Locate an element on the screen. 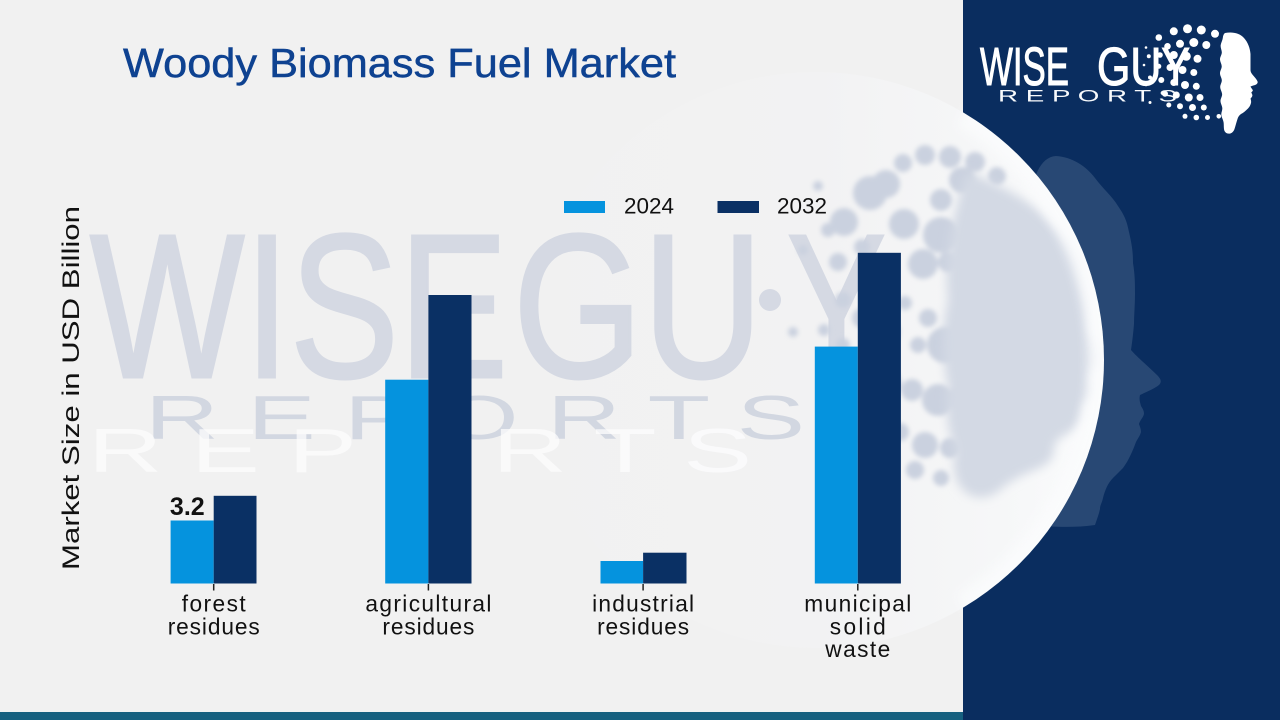 Image resolution: width=1280 pixels, height=720 pixels. svg-text: Woody Biomass Fuel Market is located at coordinates (399, 63).